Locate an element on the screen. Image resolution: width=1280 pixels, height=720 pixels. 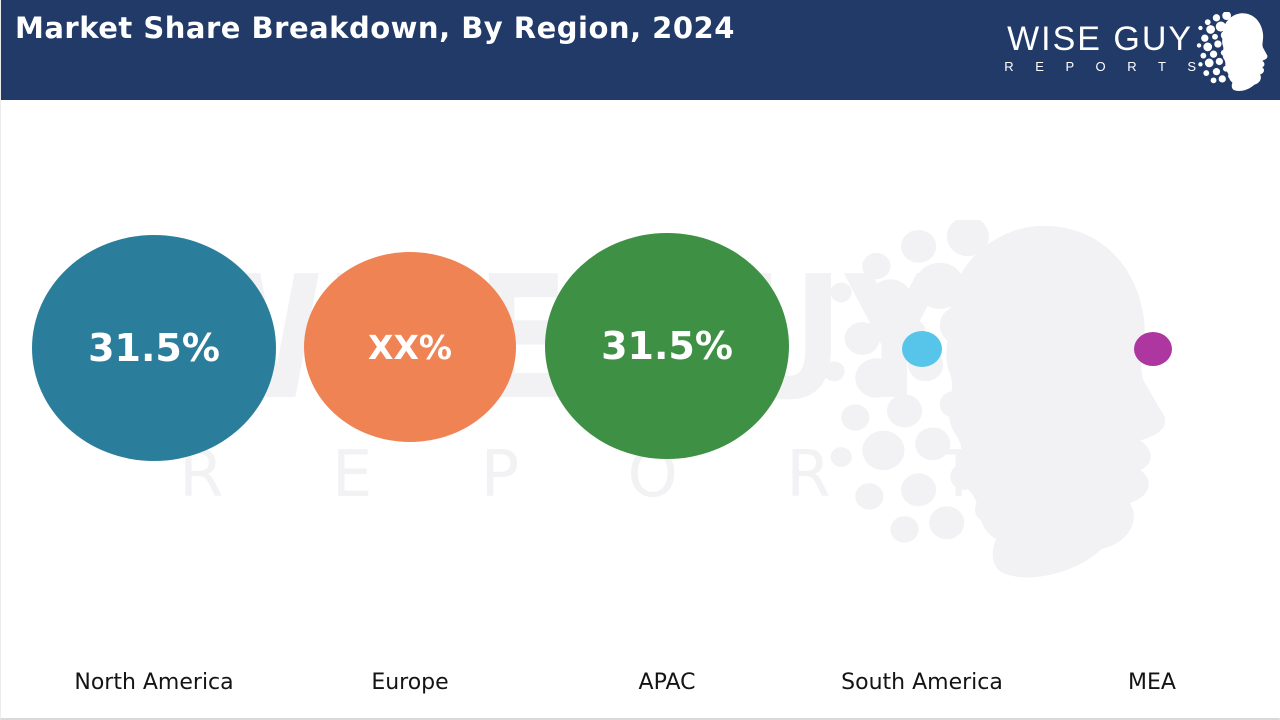
page-title: Market Share Breakdown, By Region, 2024 is located at coordinates (375, 28).